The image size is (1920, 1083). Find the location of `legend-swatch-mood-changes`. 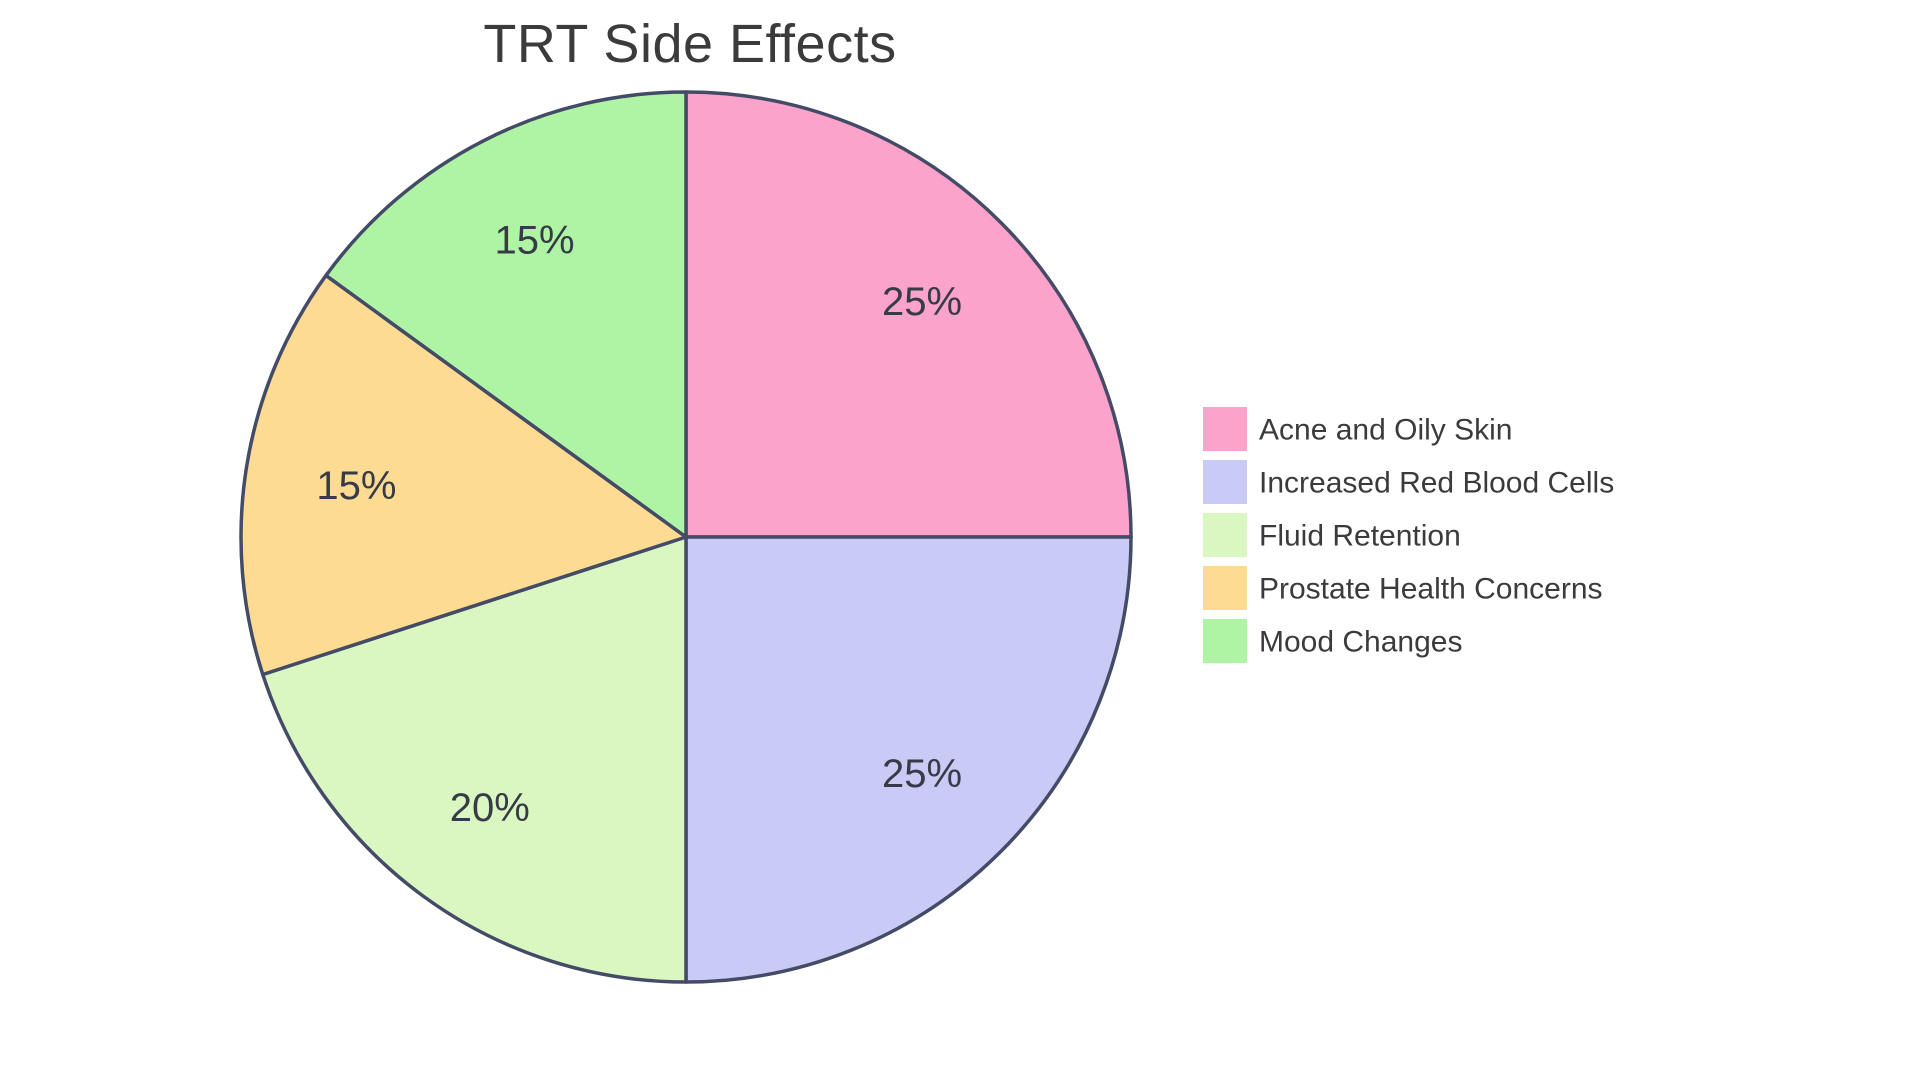

legend-swatch-mood-changes is located at coordinates (1225, 641).